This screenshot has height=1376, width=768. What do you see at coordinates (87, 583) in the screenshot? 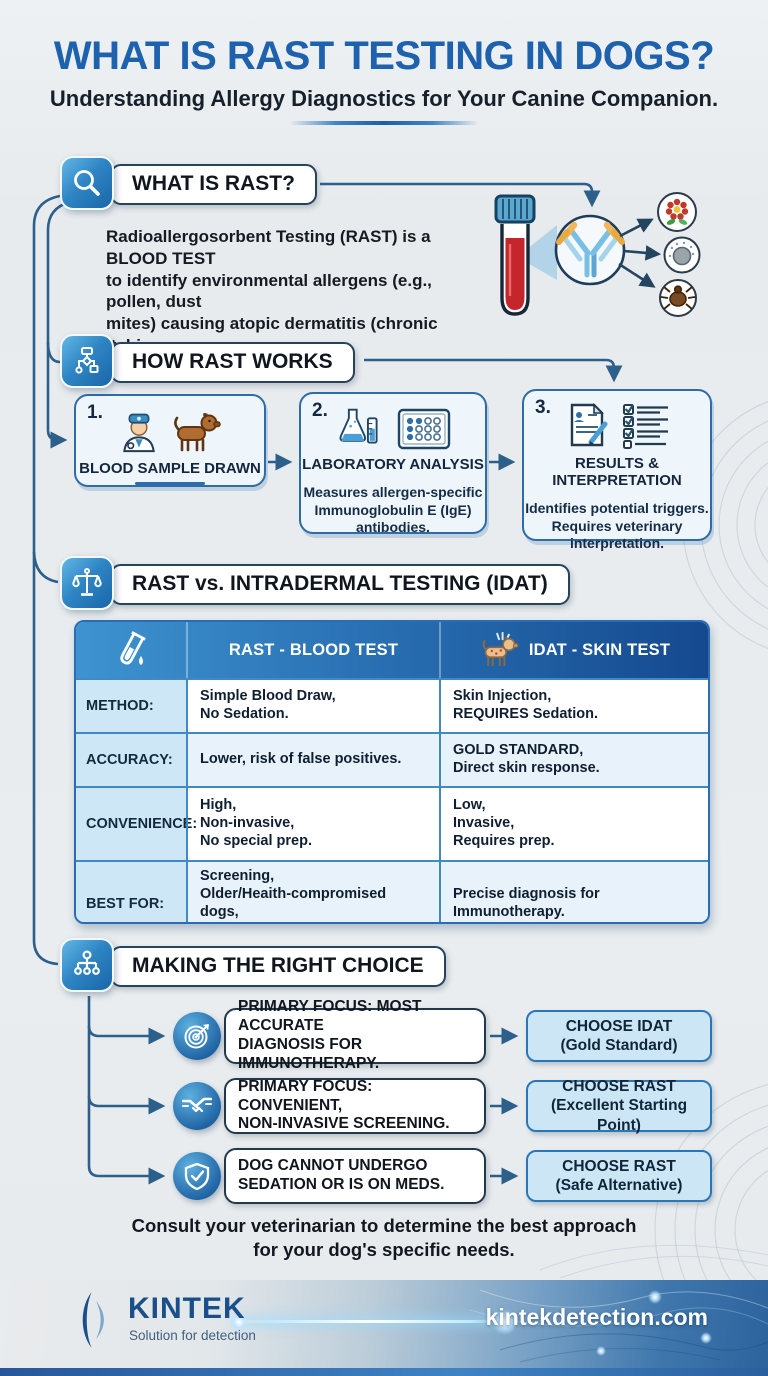
I see `scales-icon` at bounding box center [87, 583].